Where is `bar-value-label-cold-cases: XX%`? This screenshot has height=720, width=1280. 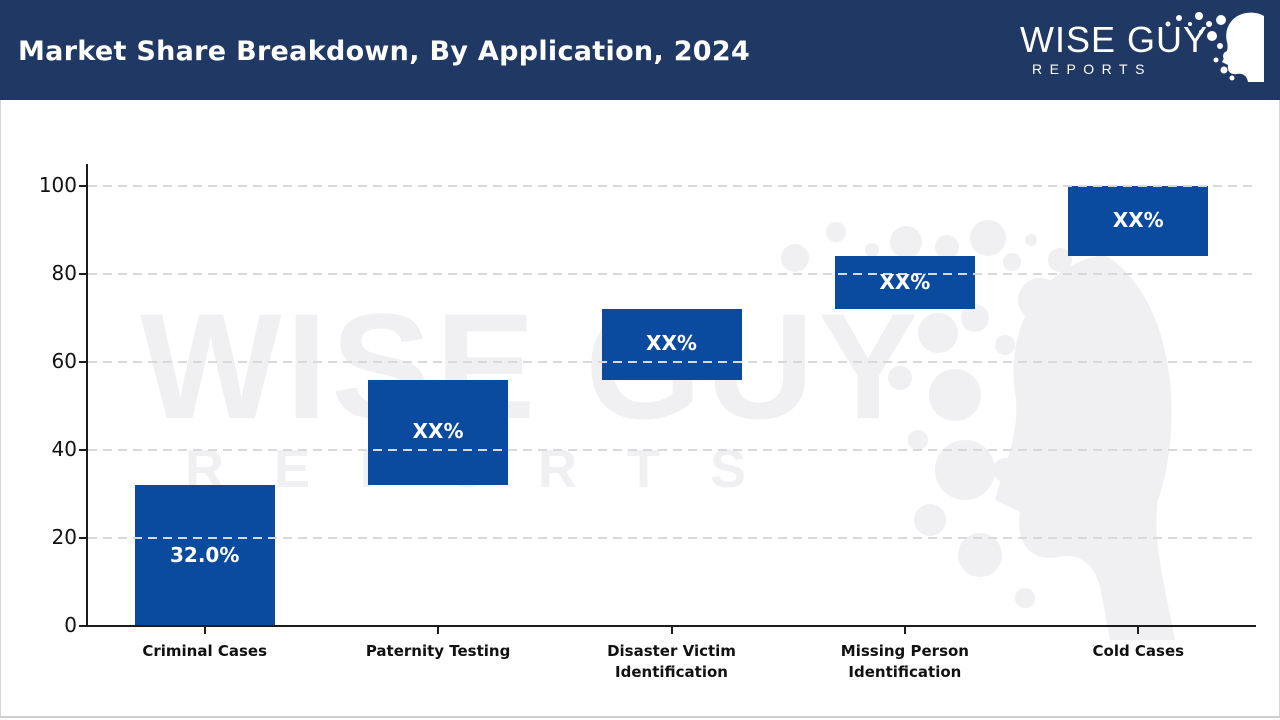 bar-value-label-cold-cases: XX% is located at coordinates (1138, 220).